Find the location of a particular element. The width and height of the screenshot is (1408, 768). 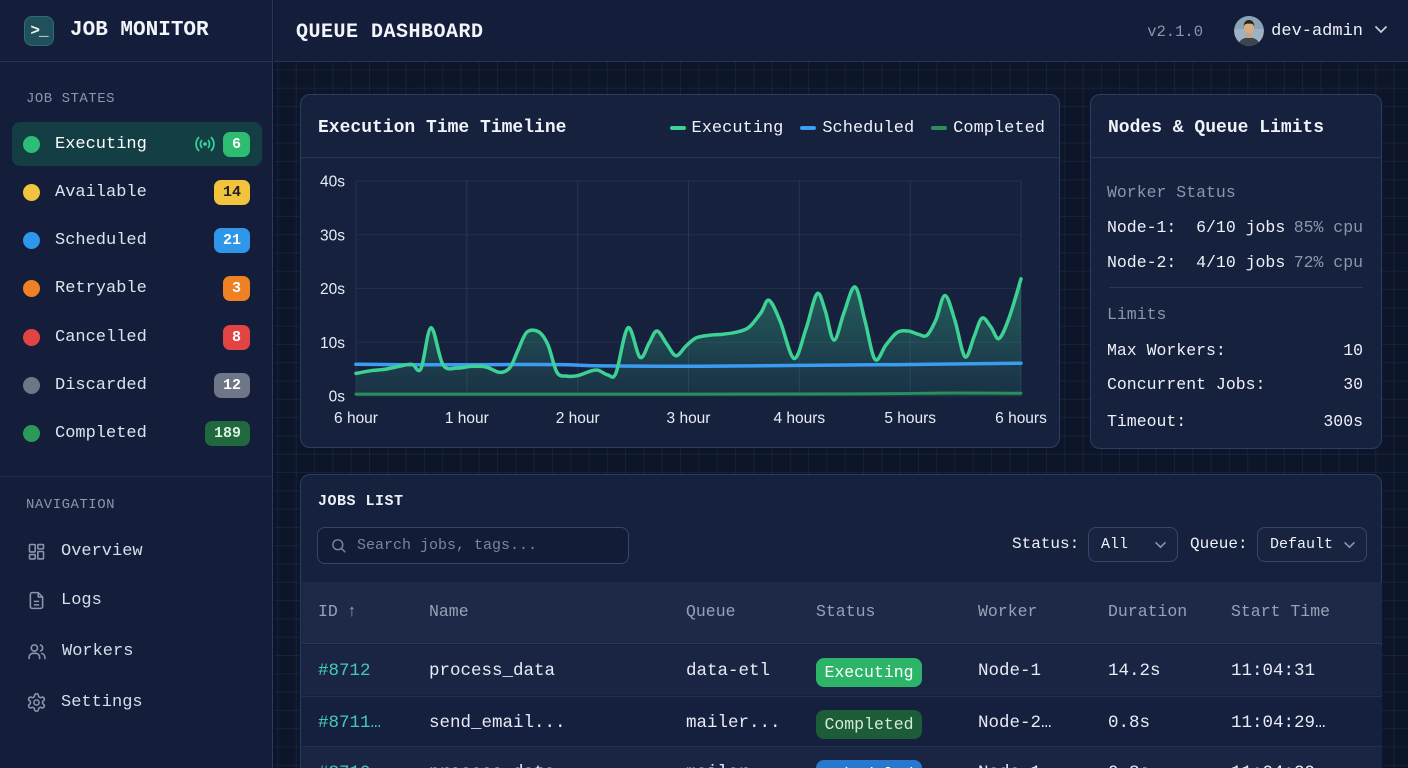

svg-text: 4 hours is located at coordinates (799, 418).